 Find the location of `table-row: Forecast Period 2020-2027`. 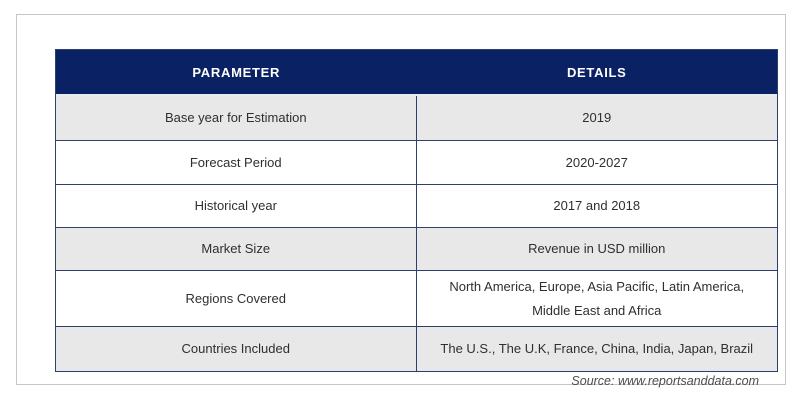

table-row: Forecast Period 2020-2027 is located at coordinates (416, 162).